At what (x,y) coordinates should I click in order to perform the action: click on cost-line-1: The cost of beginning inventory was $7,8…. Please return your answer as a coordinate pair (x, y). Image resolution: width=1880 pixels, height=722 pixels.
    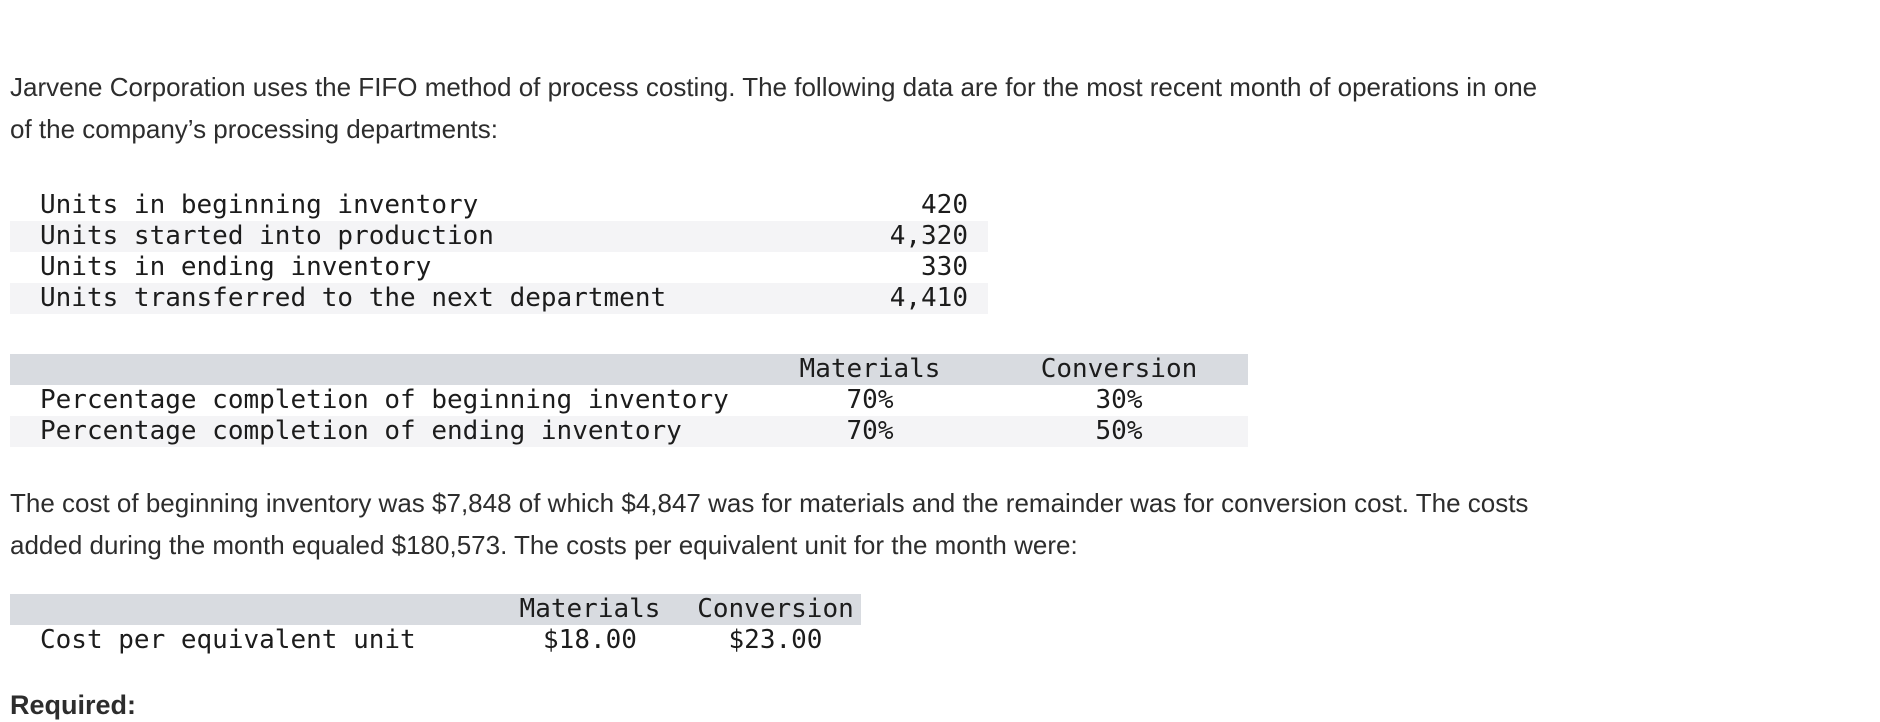
    Looking at the image, I should click on (769, 503).